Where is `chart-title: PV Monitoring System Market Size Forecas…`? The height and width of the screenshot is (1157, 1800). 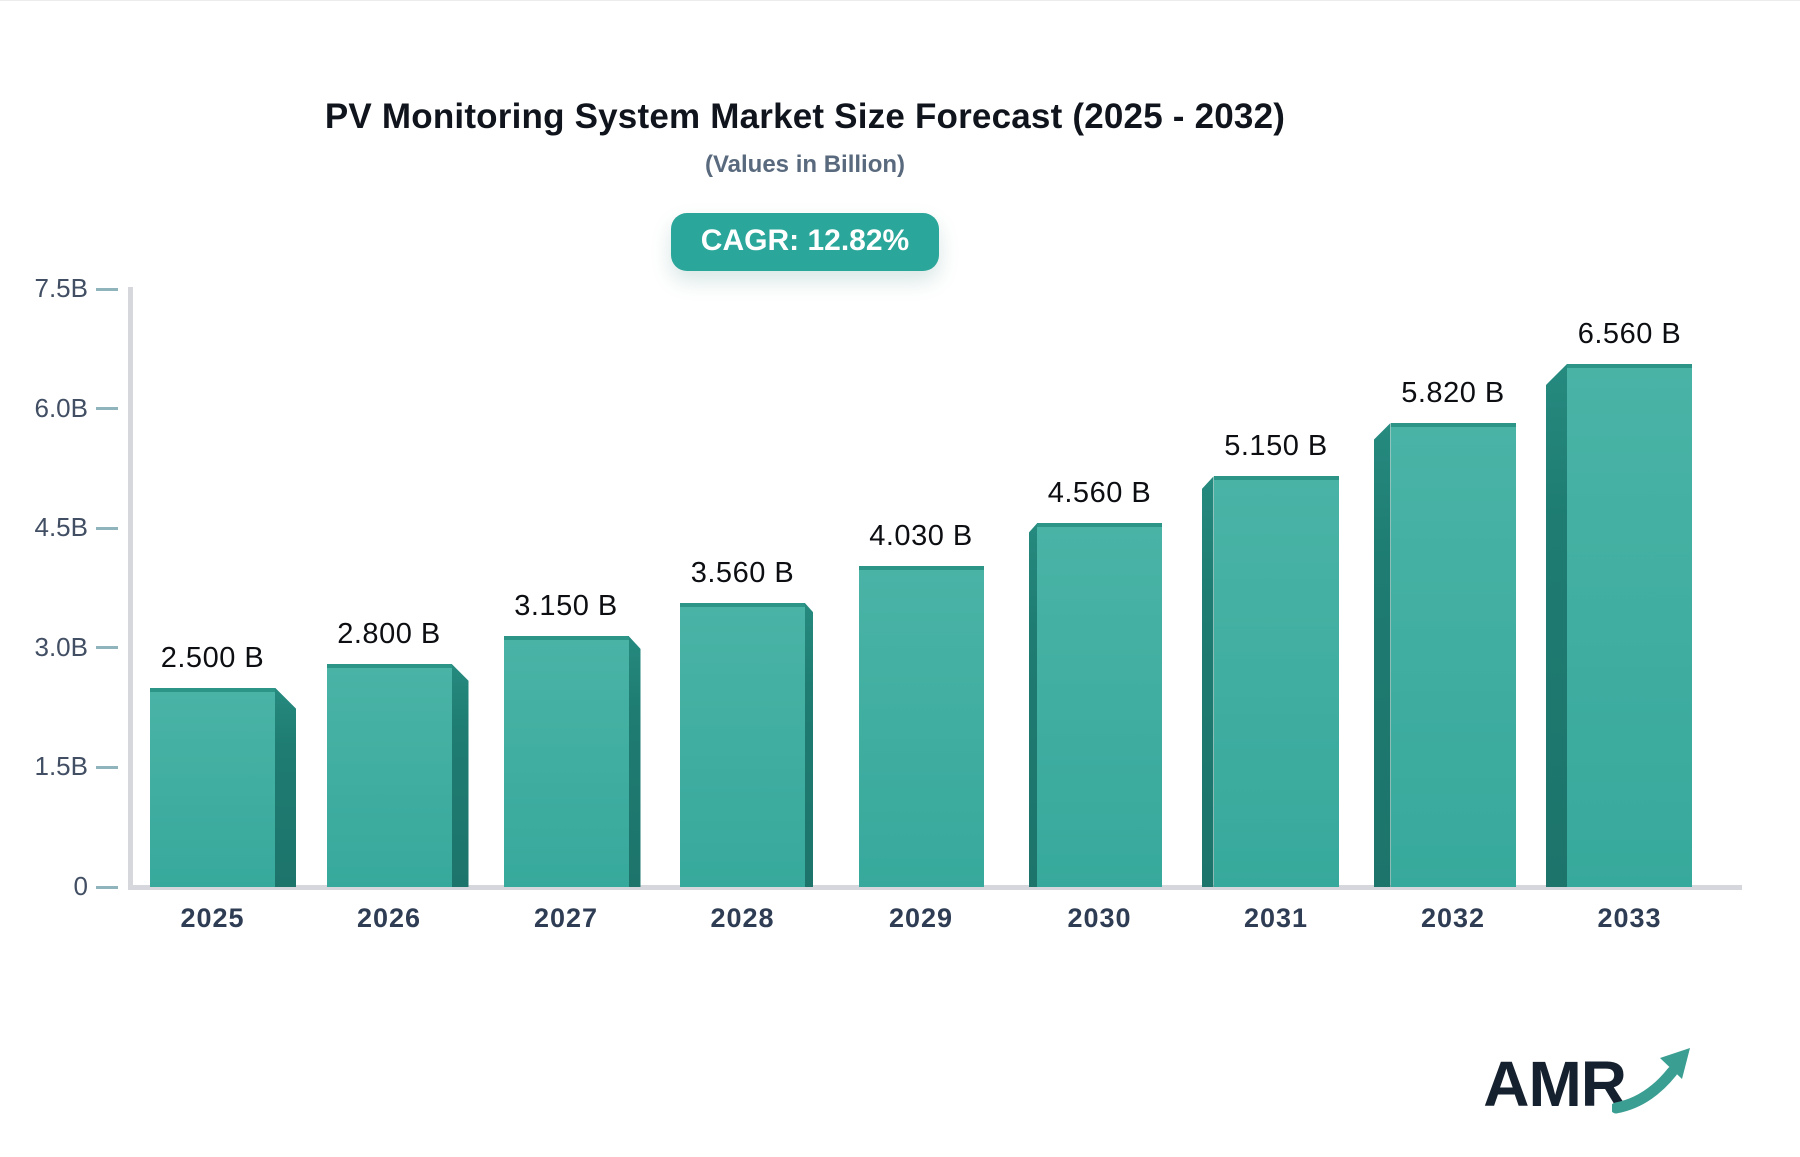 chart-title: PV Monitoring System Market Size Forecas… is located at coordinates (805, 116).